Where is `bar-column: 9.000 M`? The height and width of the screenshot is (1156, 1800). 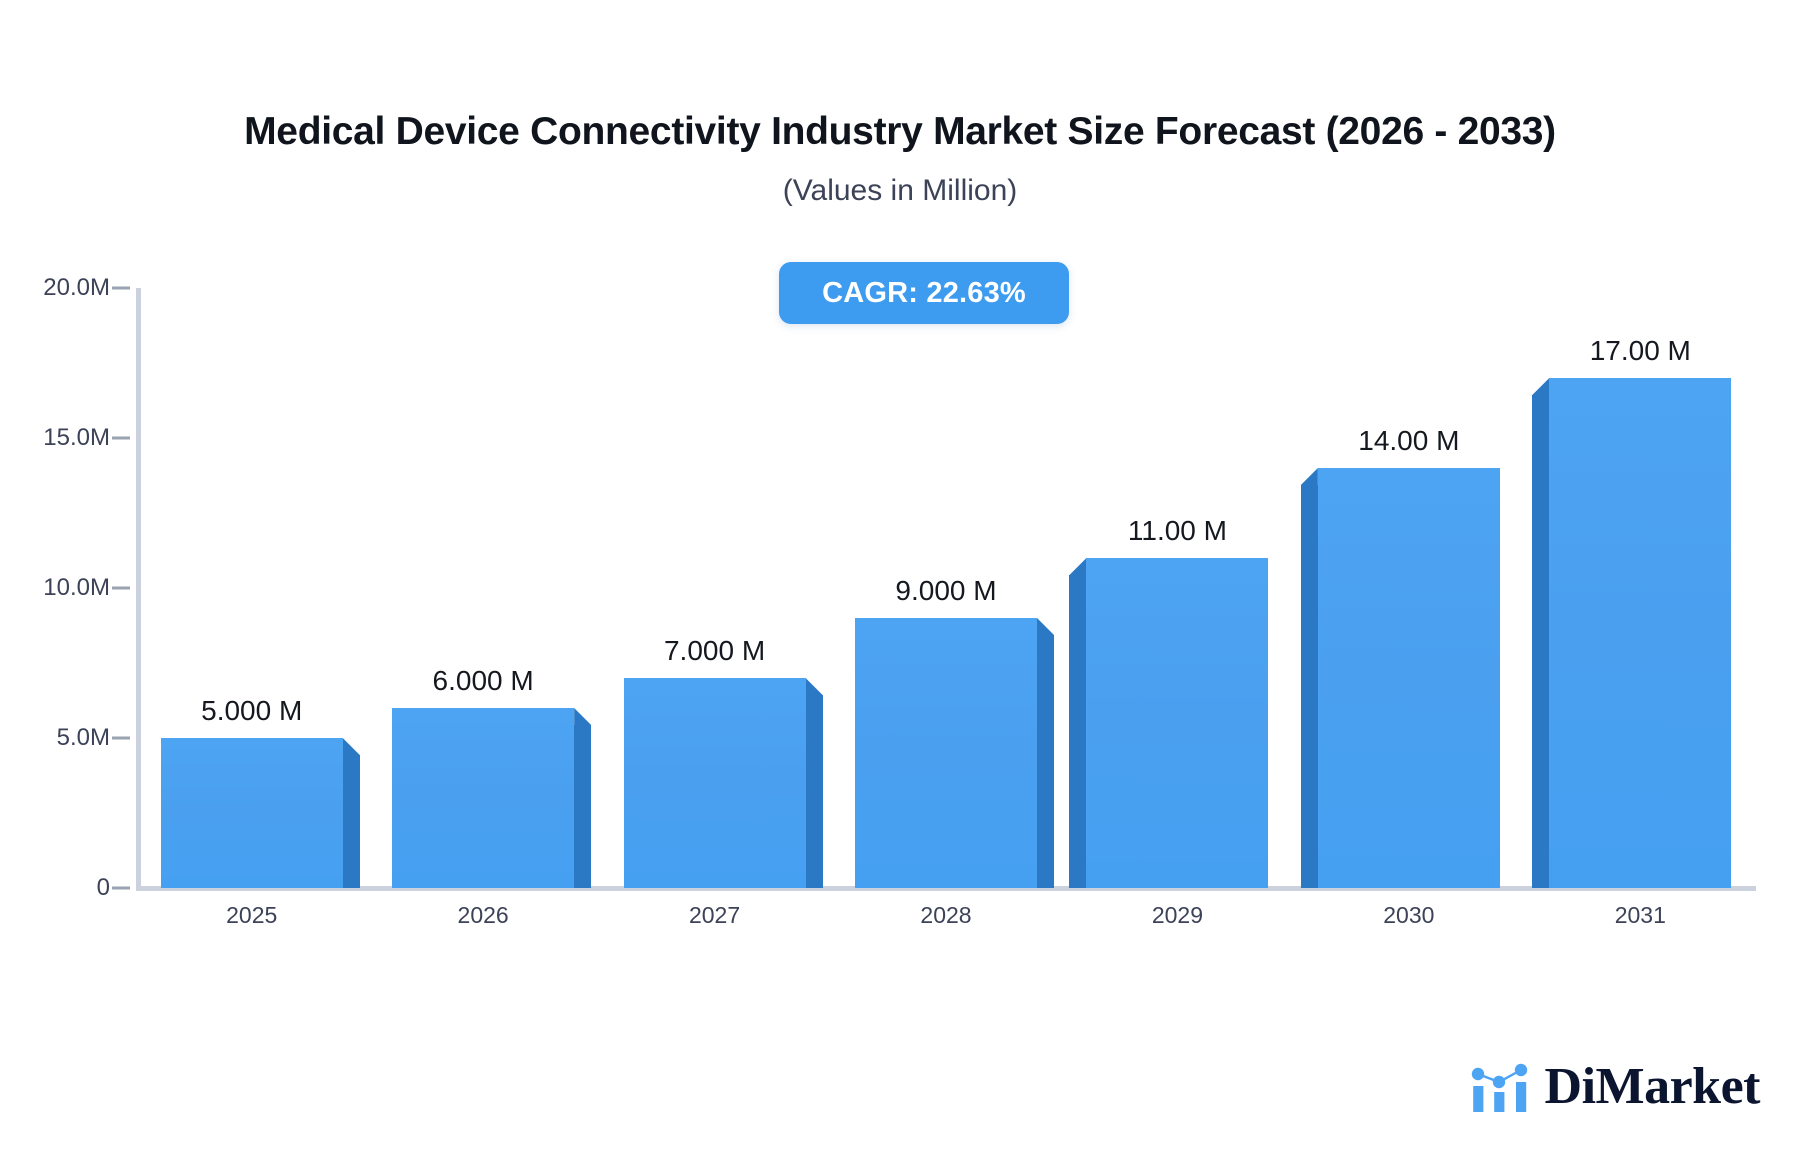 bar-column: 9.000 M is located at coordinates (954, 731).